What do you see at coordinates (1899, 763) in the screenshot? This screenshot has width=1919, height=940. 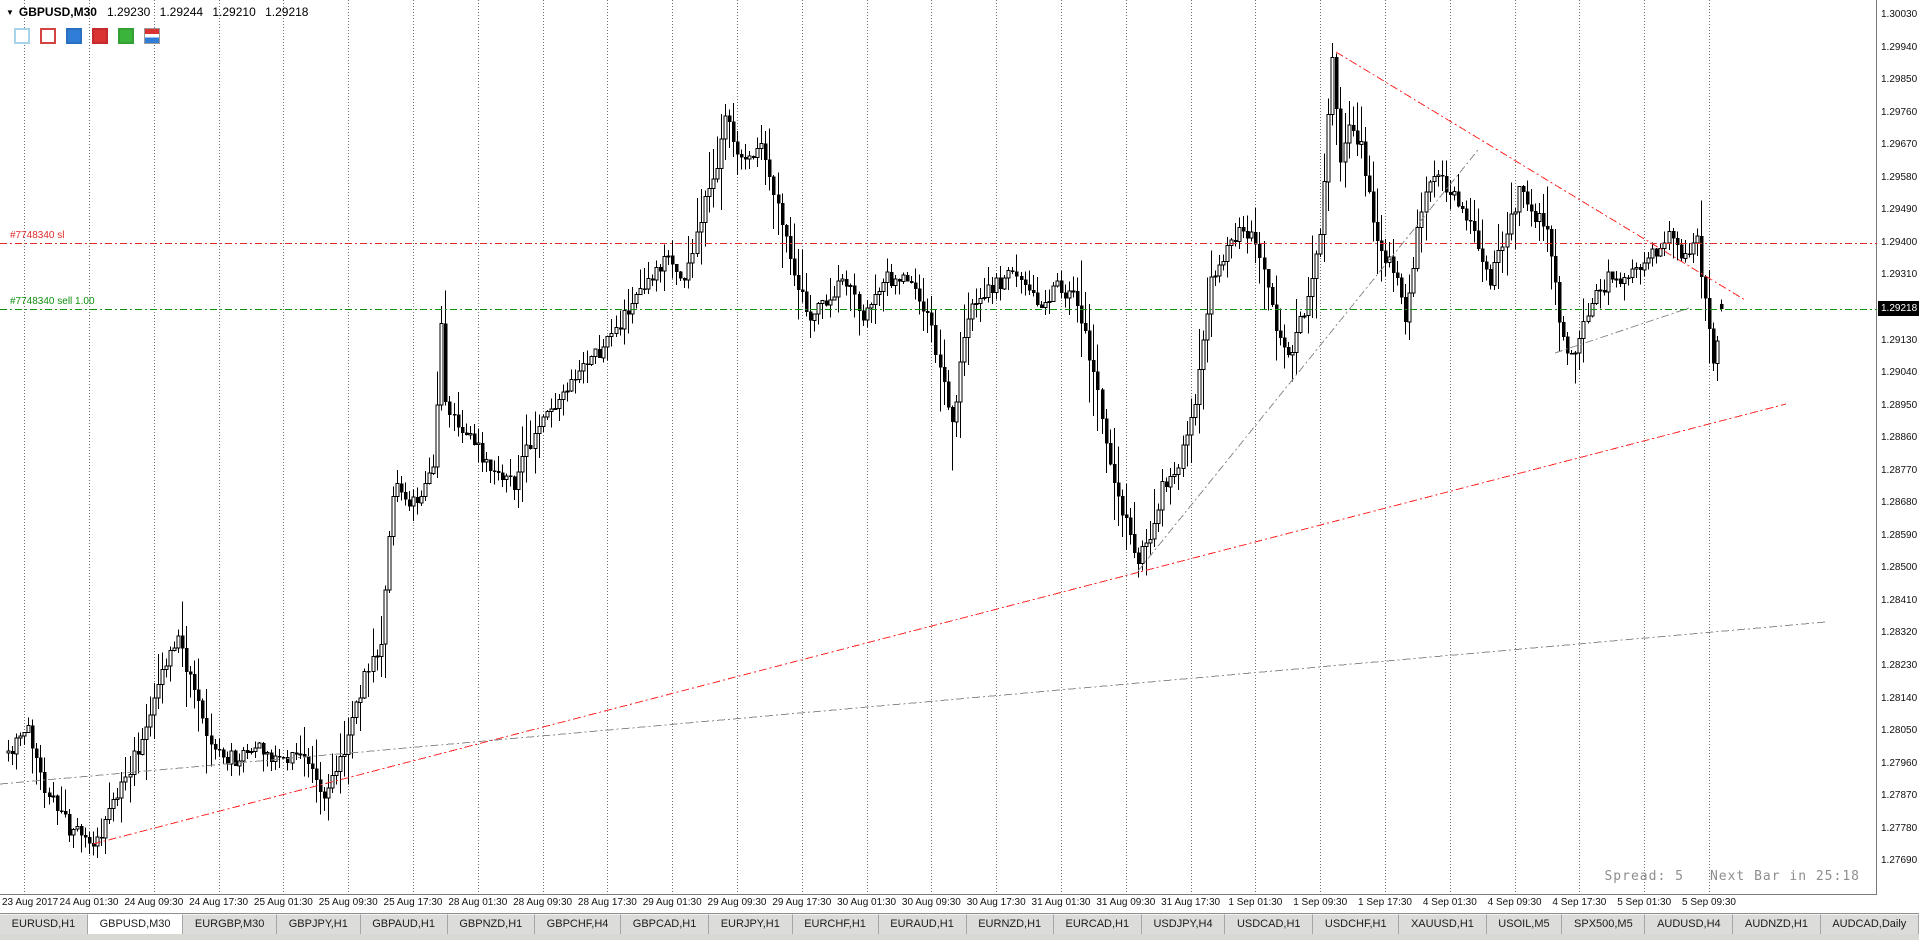 I see `price-axis-label: 1.27960` at bounding box center [1899, 763].